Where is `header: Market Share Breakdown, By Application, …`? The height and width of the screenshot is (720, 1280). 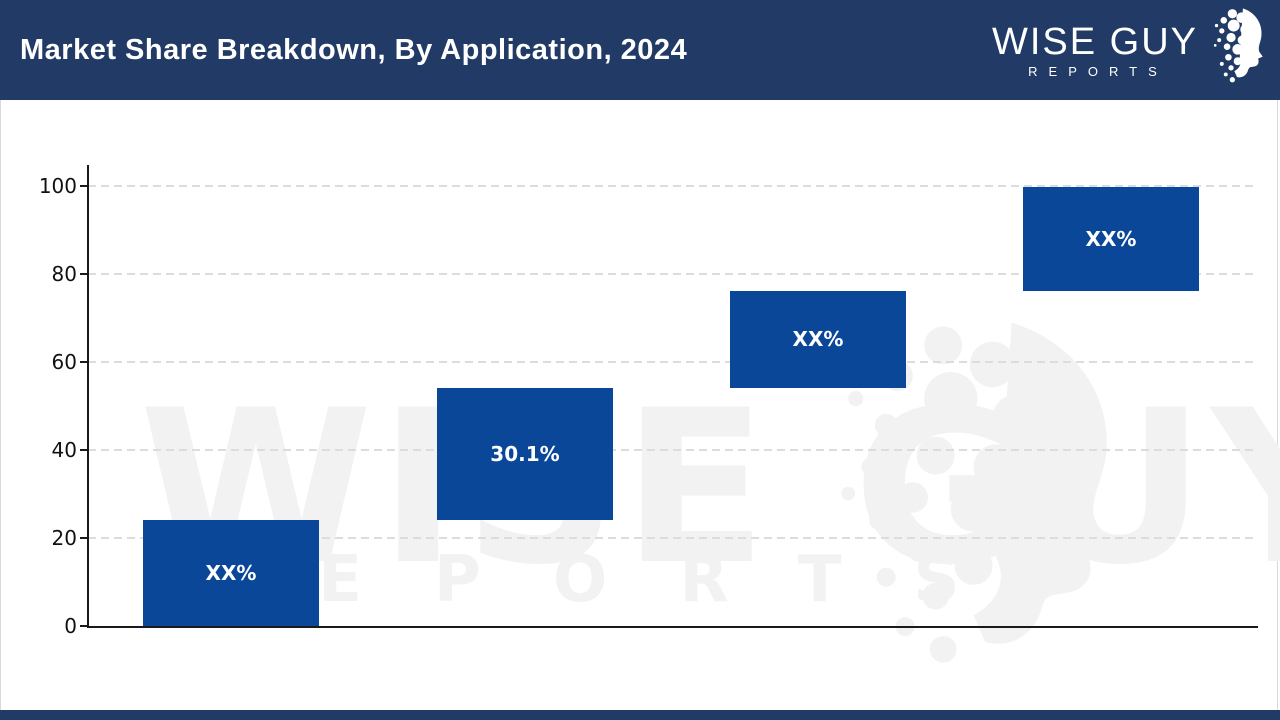
header: Market Share Breakdown, By Application, … is located at coordinates (640, 50).